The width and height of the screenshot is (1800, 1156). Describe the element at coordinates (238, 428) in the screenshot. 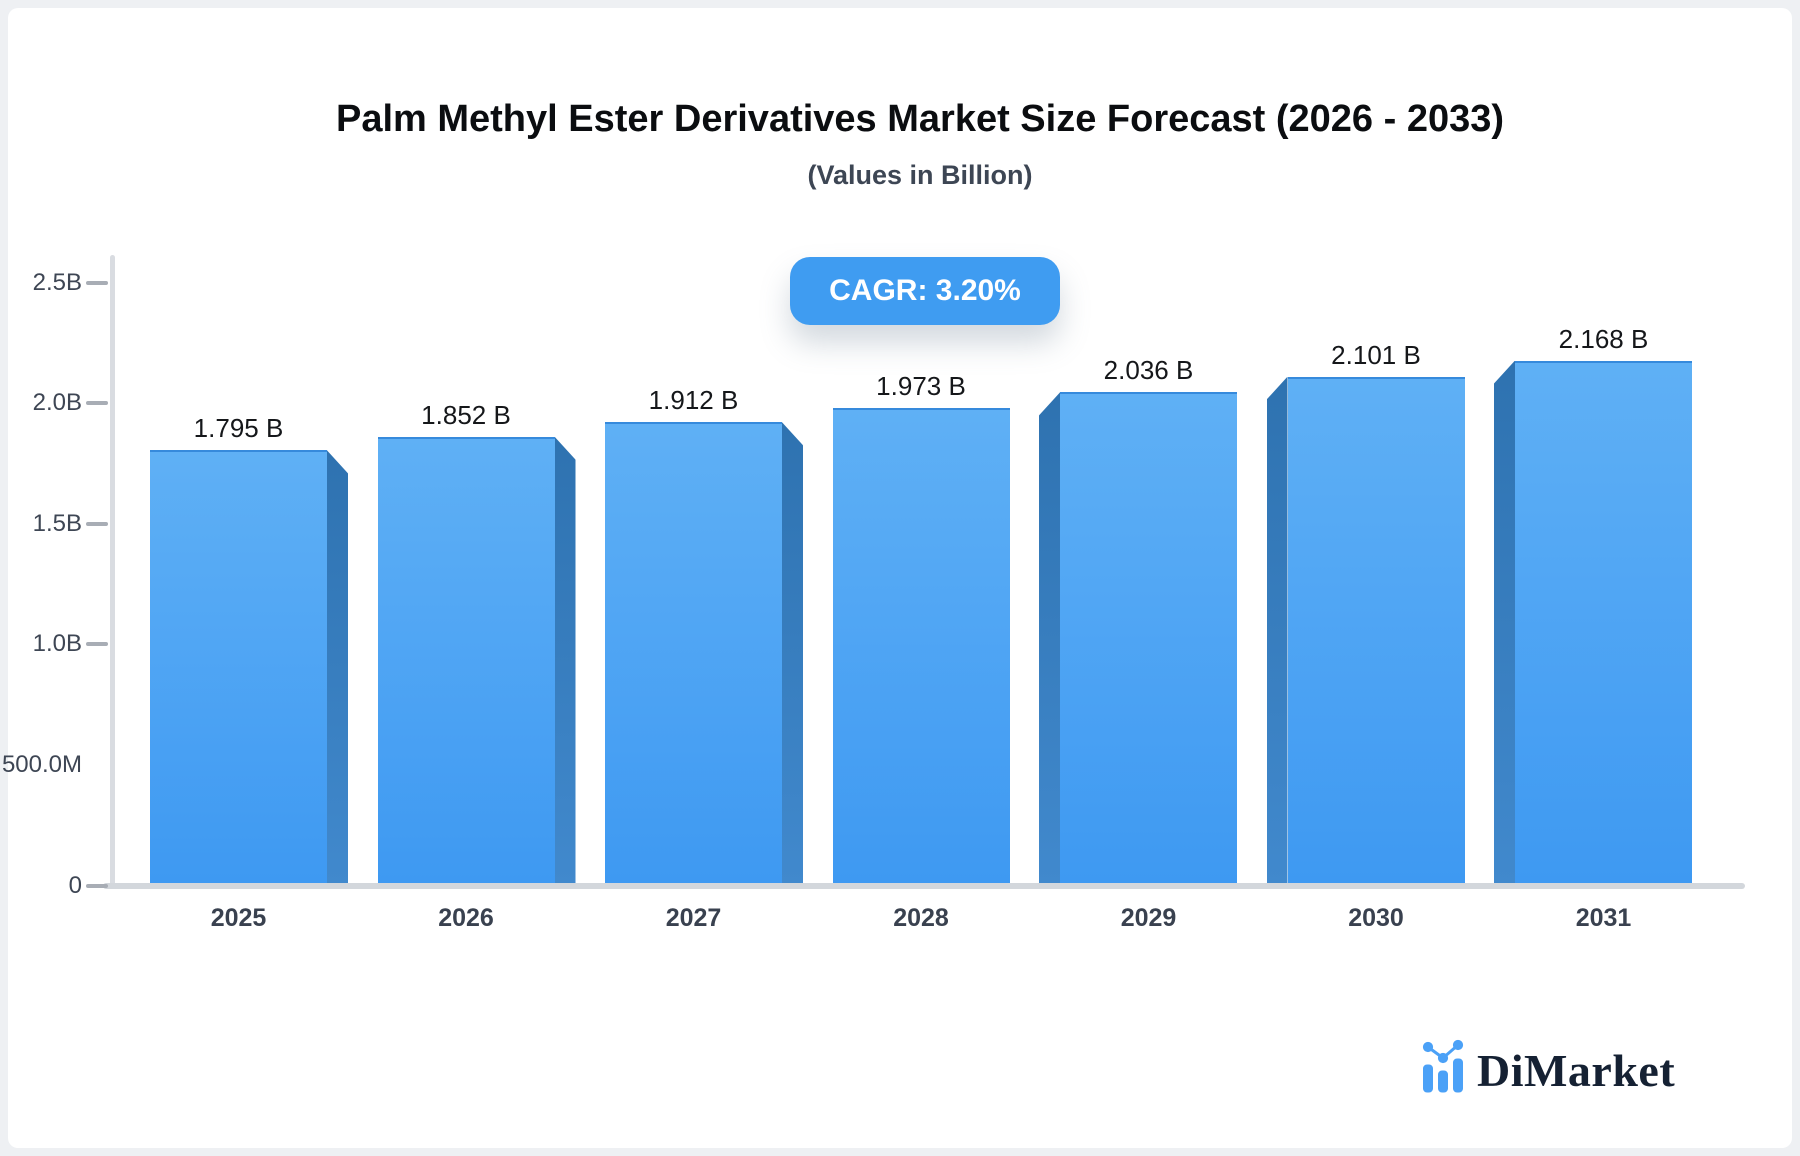

I see `bar-value-label: 1.795 B` at that location.